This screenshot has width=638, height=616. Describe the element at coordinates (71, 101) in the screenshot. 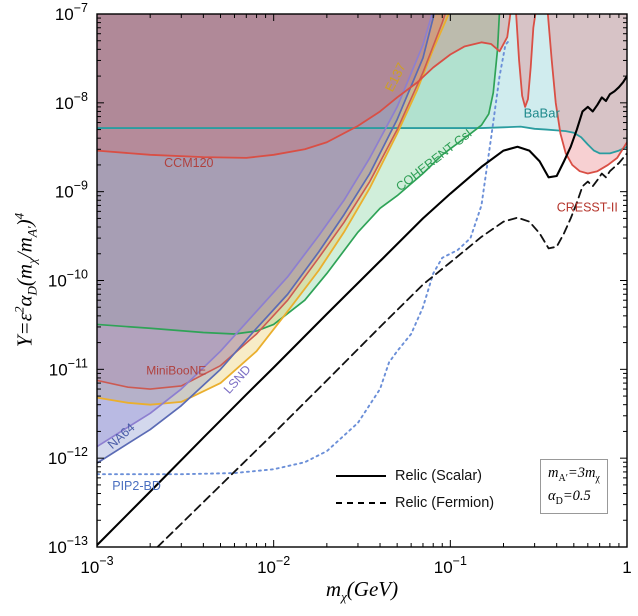

I see `svg-text: 10⁻⁸` at that location.